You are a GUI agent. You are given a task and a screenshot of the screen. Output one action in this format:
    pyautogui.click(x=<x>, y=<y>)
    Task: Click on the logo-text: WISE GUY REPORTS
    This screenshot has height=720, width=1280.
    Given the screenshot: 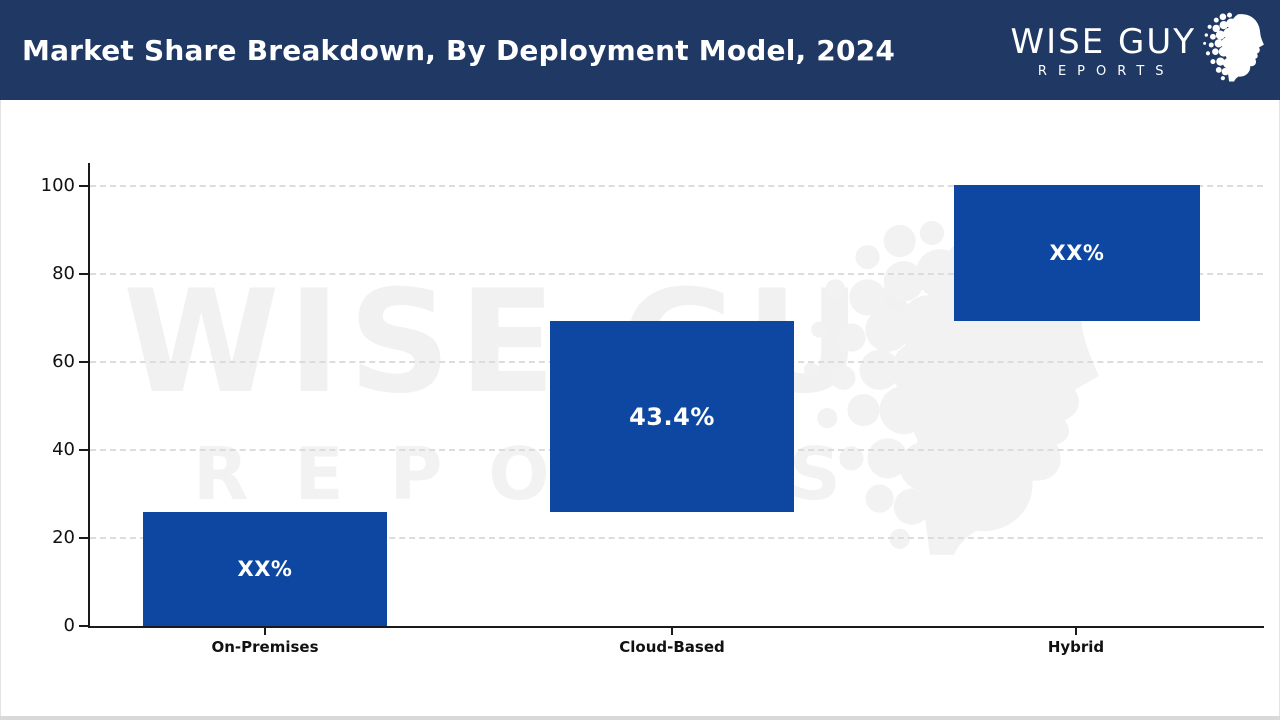 What is the action you would take?
    pyautogui.click(x=1103, y=50)
    